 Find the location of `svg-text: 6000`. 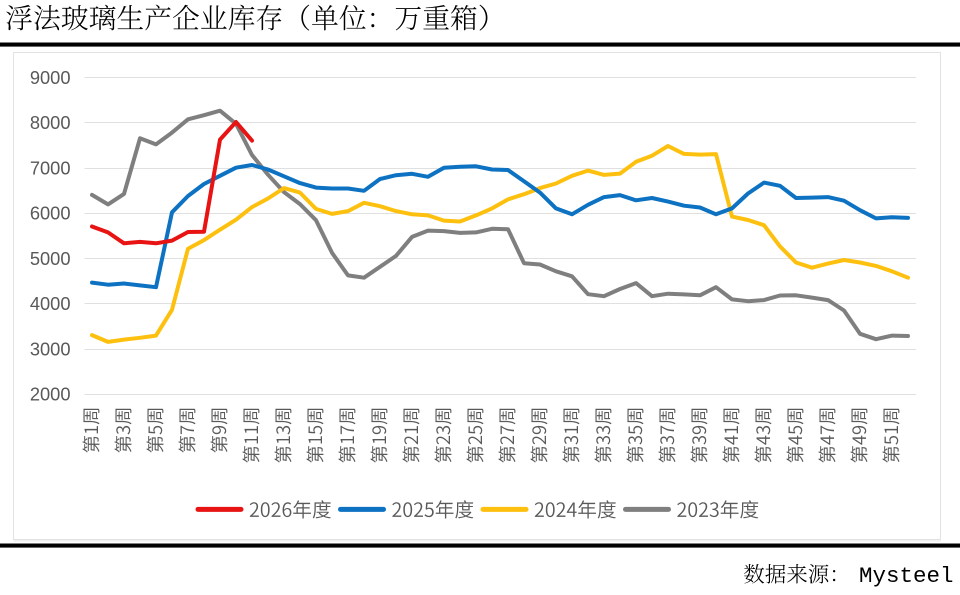

svg-text: 6000 is located at coordinates (50, 213).